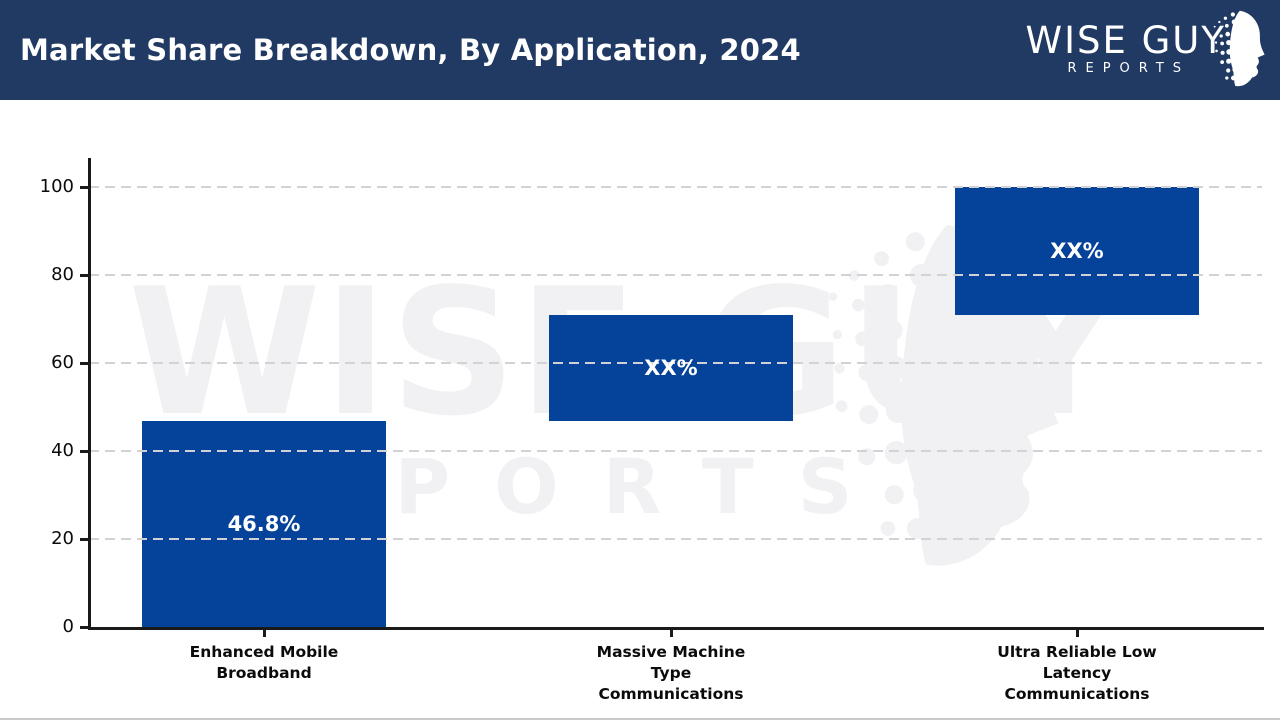  I want to click on y-axis-tick-label: 100, so click(56, 186).